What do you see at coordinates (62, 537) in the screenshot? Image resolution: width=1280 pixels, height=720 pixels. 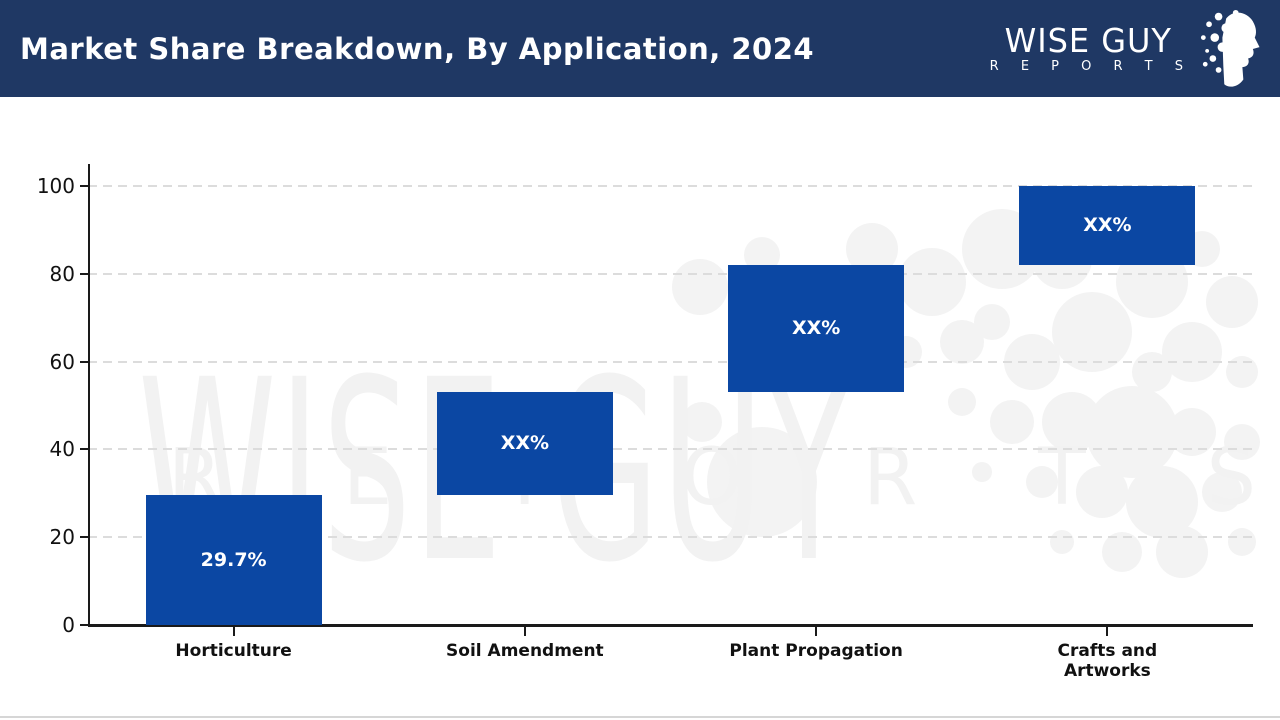 I see `y-tick-label-20: 20` at bounding box center [62, 537].